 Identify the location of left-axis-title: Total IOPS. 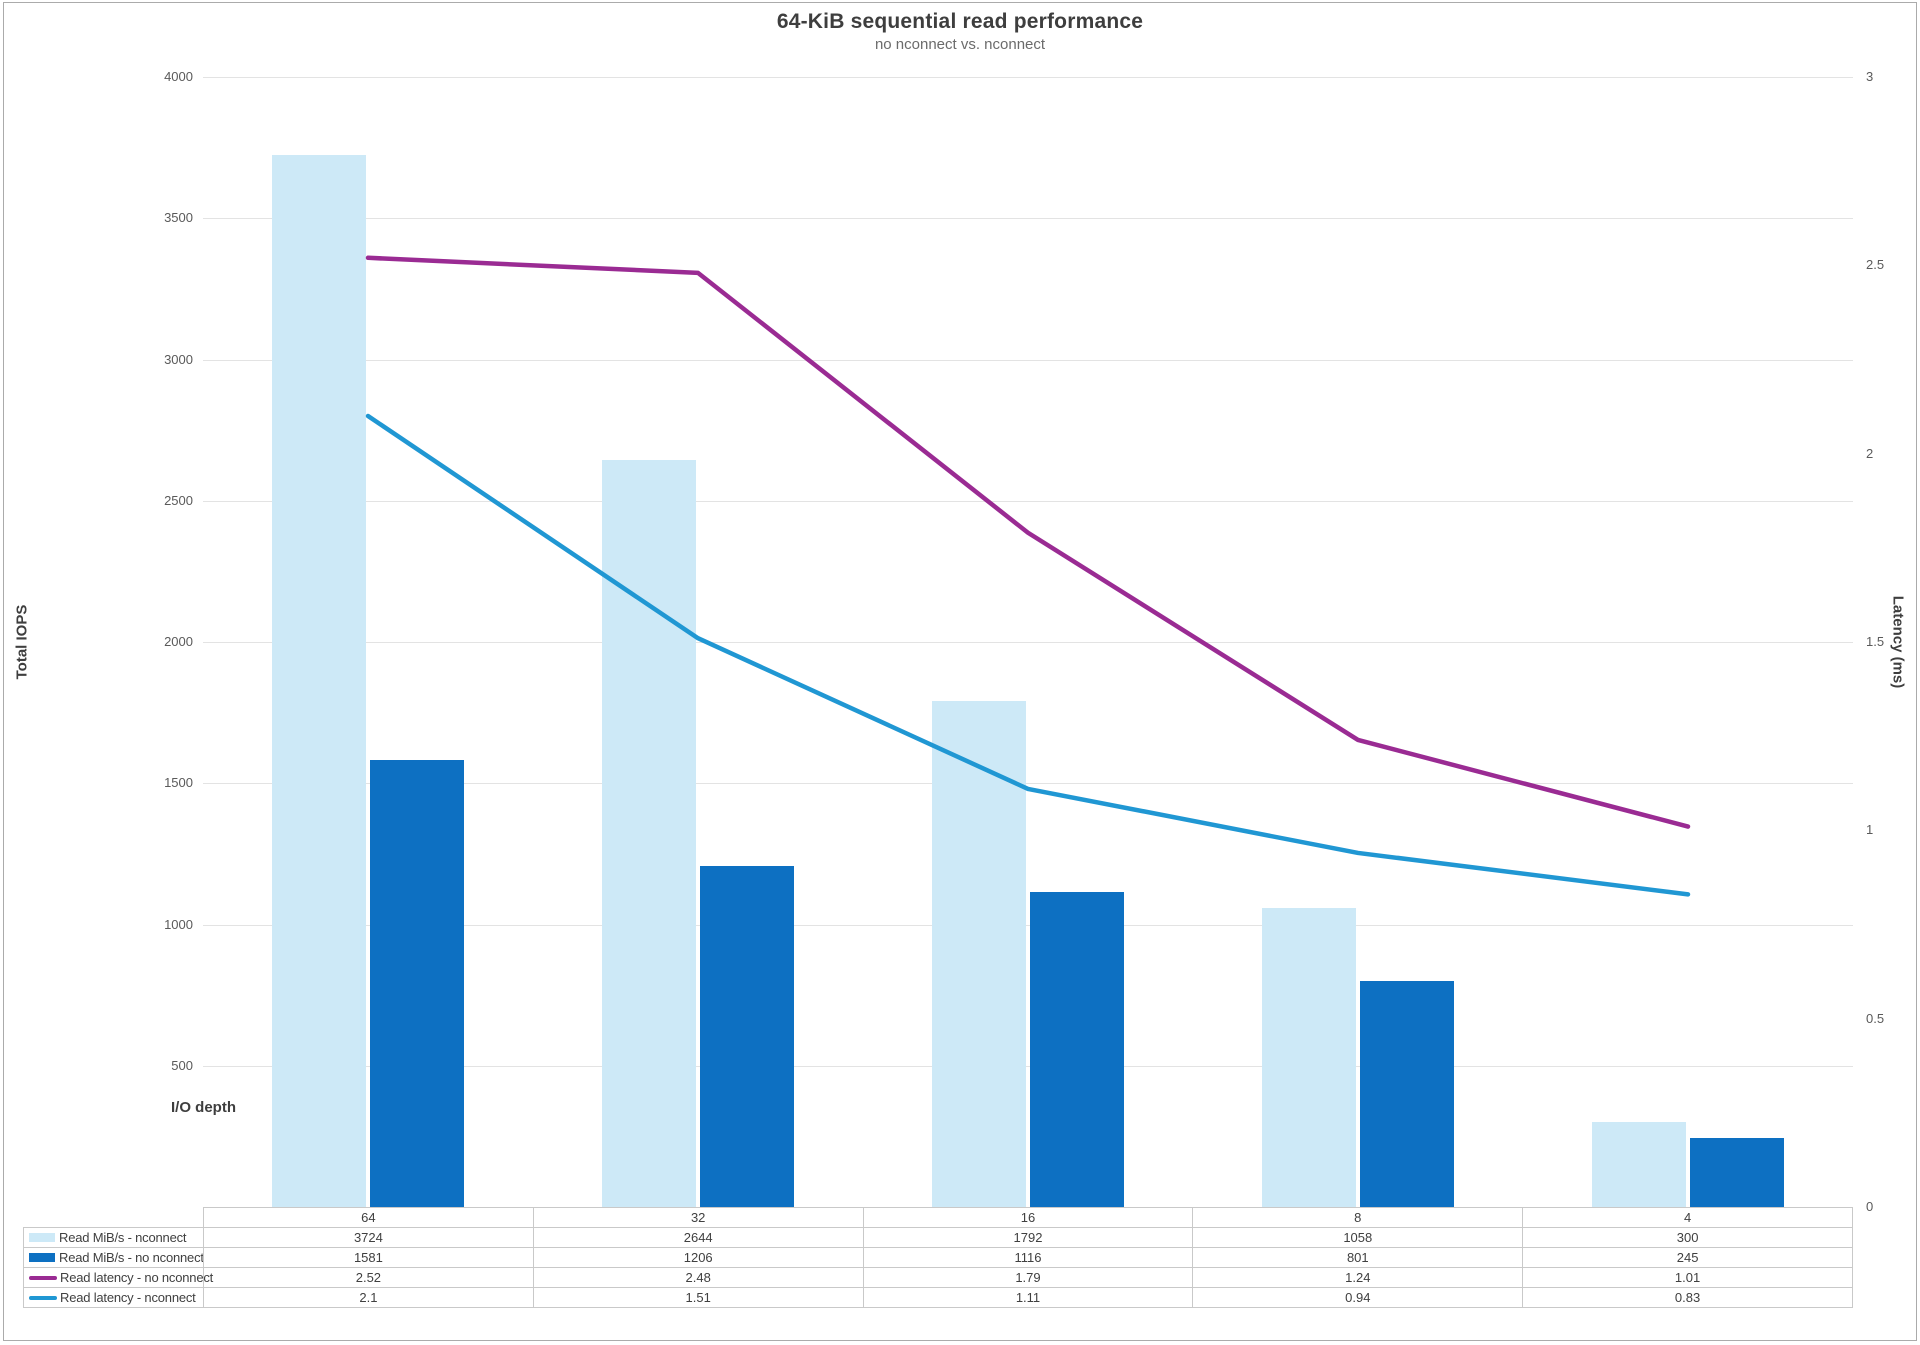
(22, 642).